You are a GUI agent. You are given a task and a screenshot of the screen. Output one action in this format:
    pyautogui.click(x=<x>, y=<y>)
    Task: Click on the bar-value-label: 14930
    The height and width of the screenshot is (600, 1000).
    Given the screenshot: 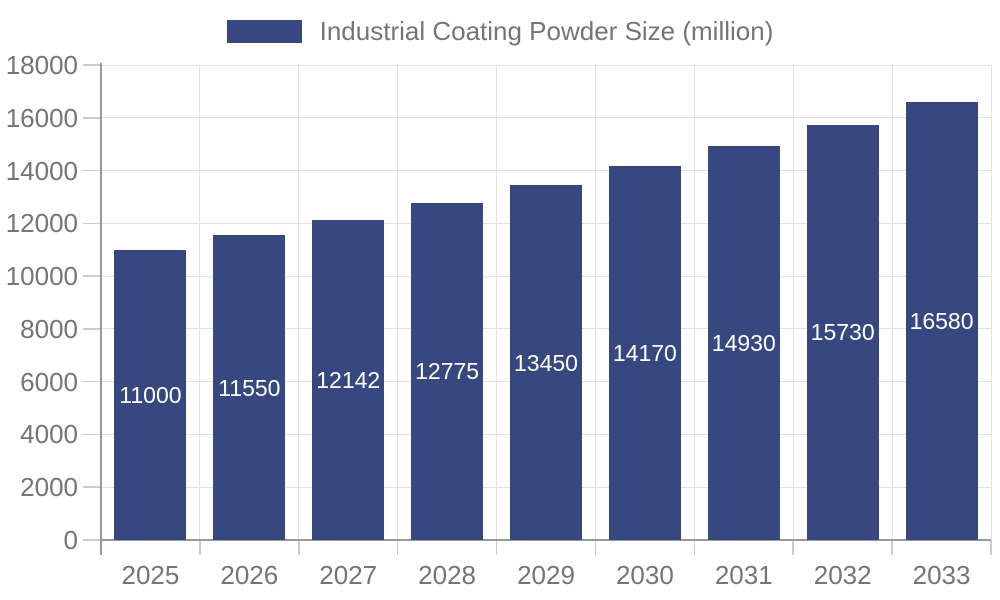 What is the action you would take?
    pyautogui.click(x=743, y=343)
    